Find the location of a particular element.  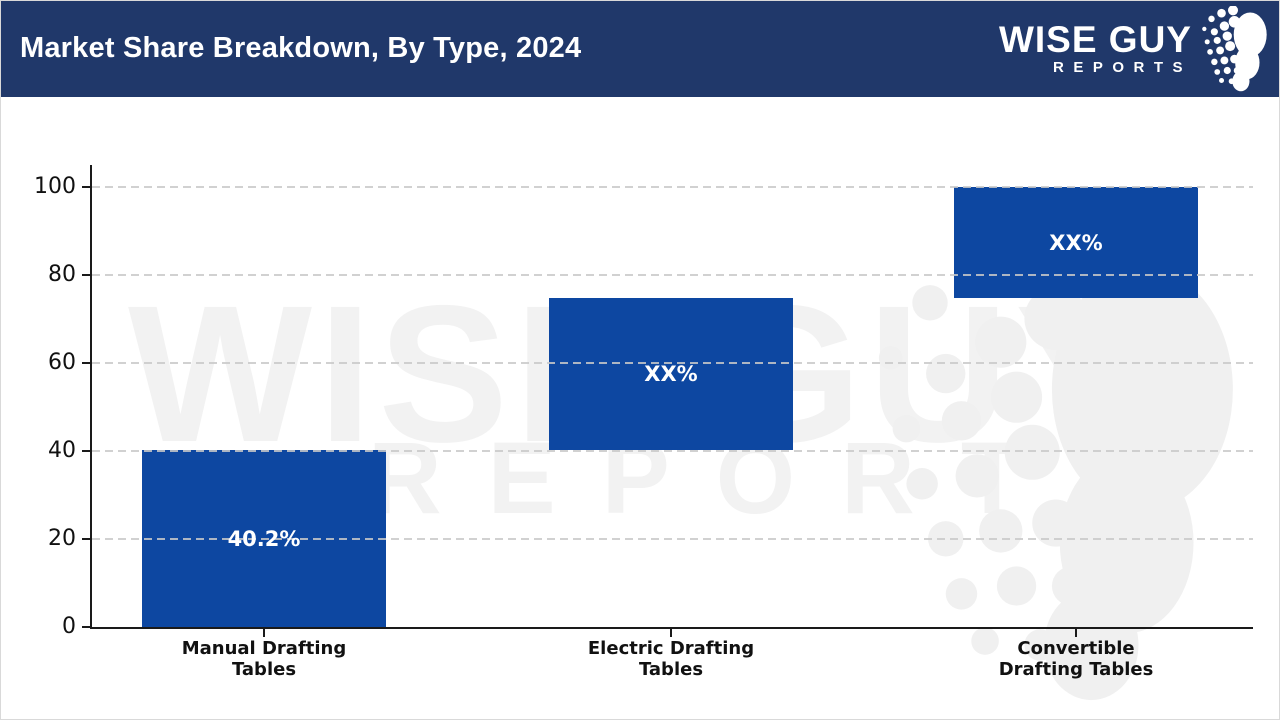

bar-value-label: 40.2% is located at coordinates (264, 538).